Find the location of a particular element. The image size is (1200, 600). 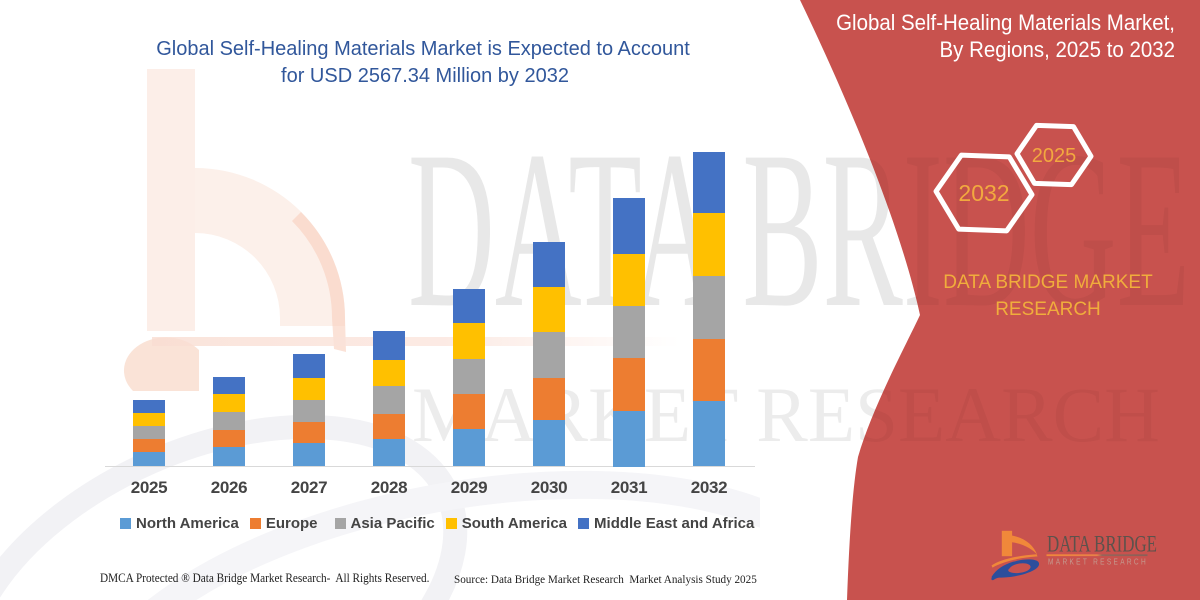

svg-text: DATA BRIDGE is located at coordinates (1102, 544).